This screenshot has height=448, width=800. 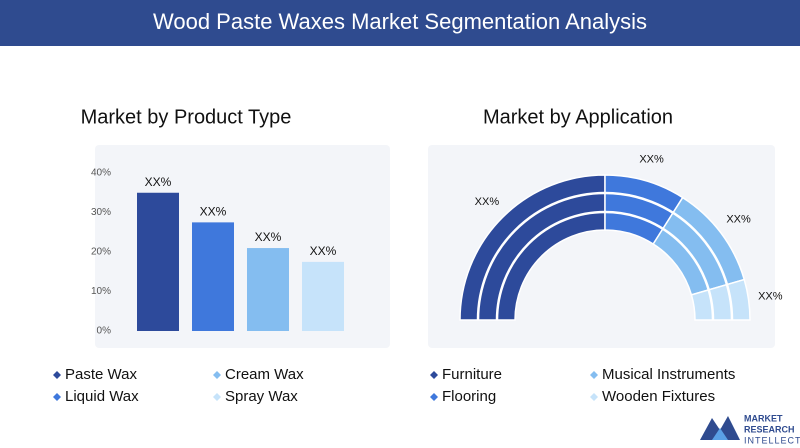 I want to click on legend-label: Musical Instruments, so click(x=668, y=374).